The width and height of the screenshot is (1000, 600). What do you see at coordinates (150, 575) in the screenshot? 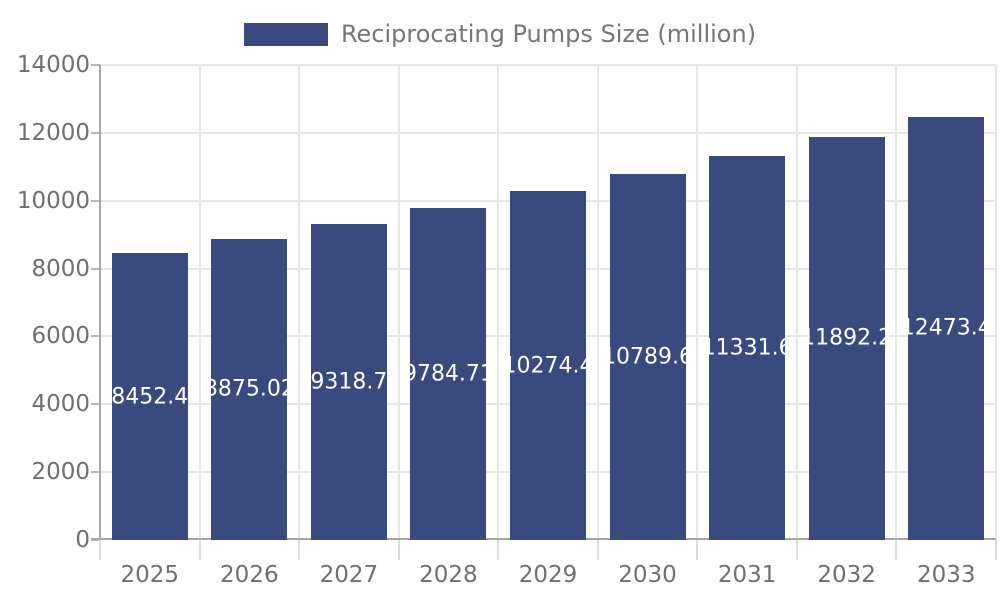
I see `x-axis-tick-label: 2025` at bounding box center [150, 575].